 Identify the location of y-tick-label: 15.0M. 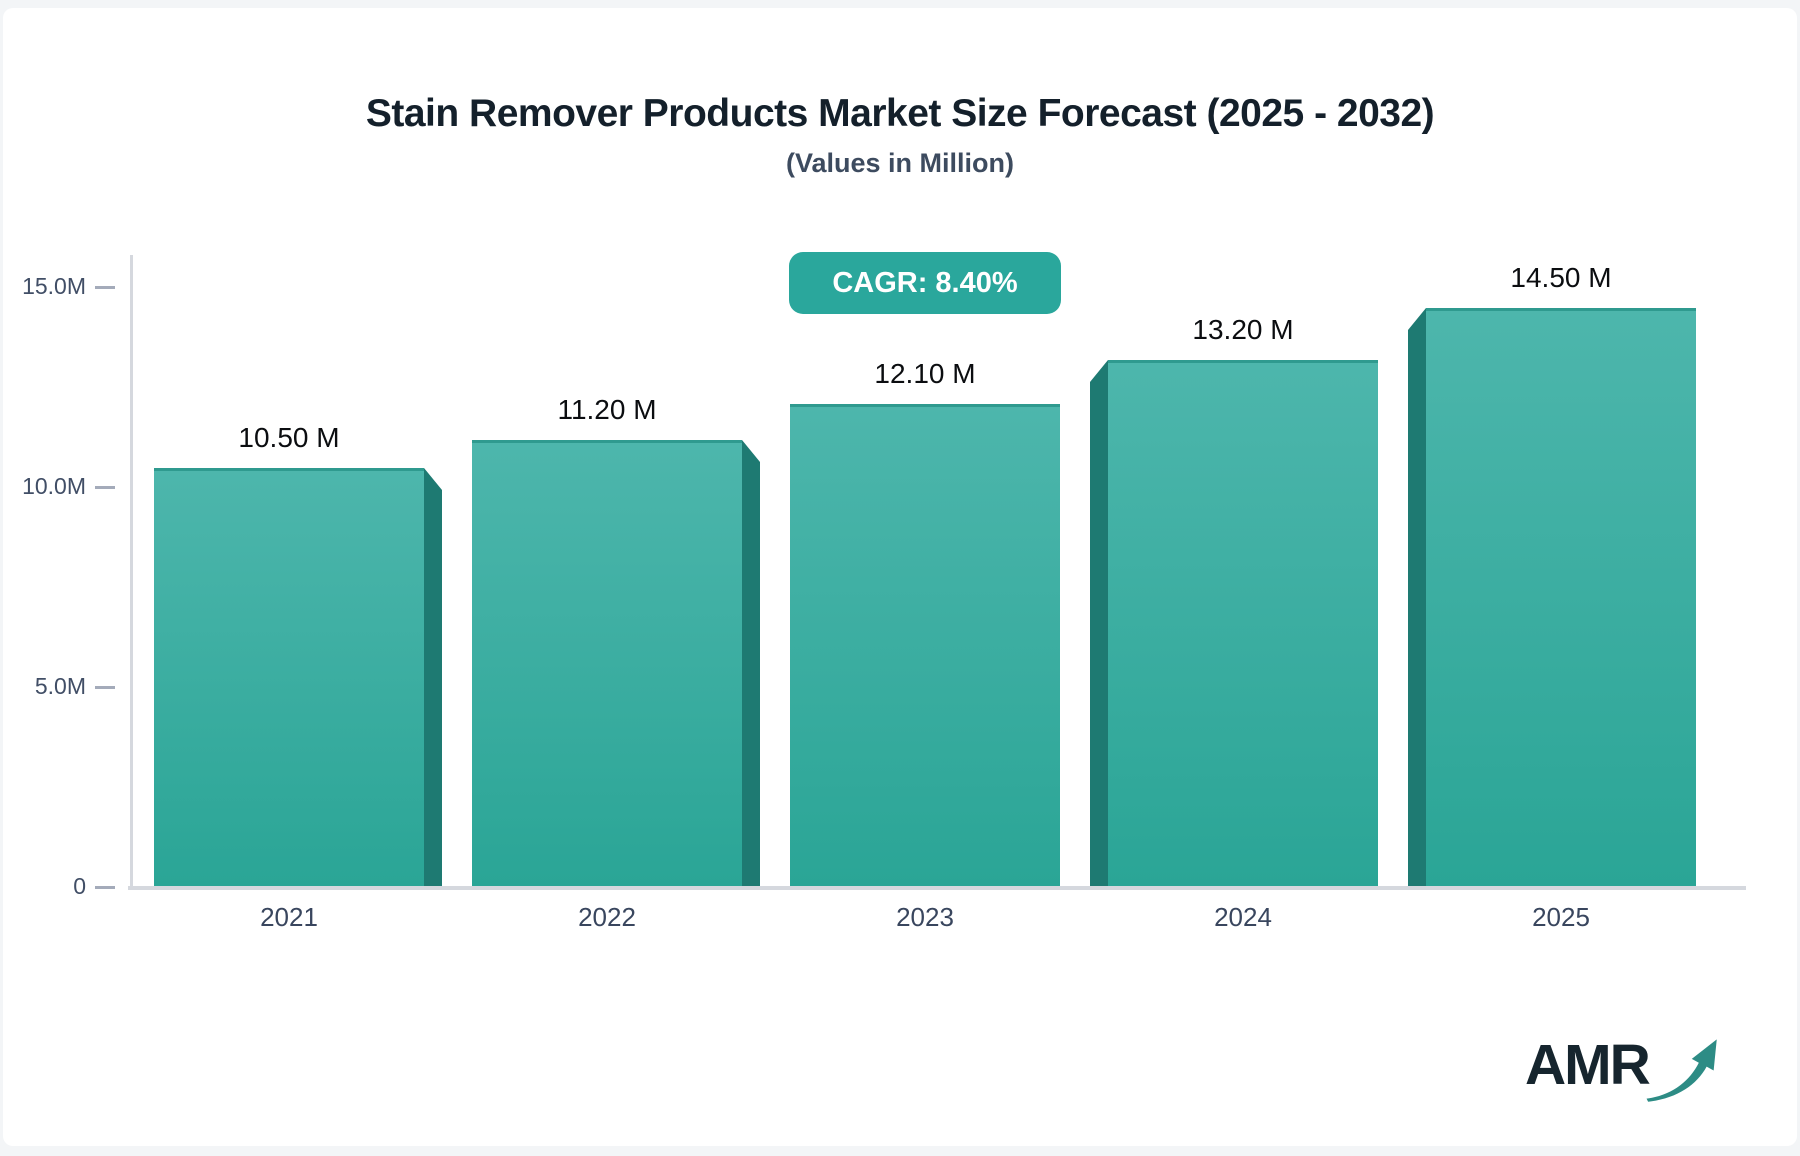
(54, 286).